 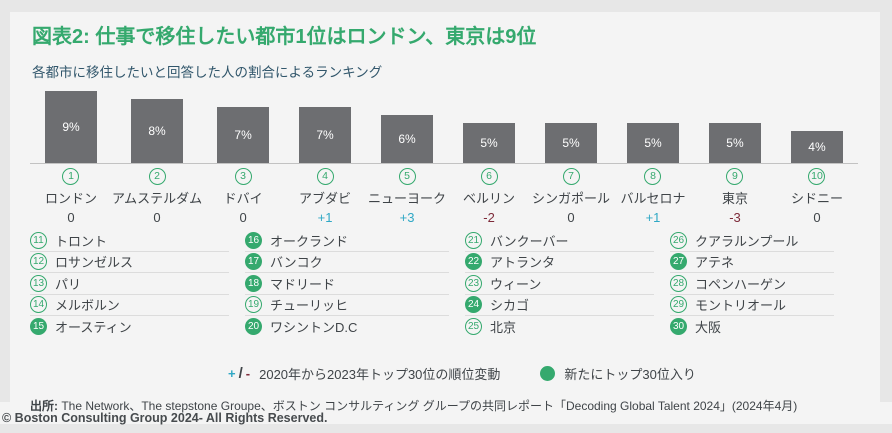 I want to click on rank-change: -3, so click(x=735, y=217).